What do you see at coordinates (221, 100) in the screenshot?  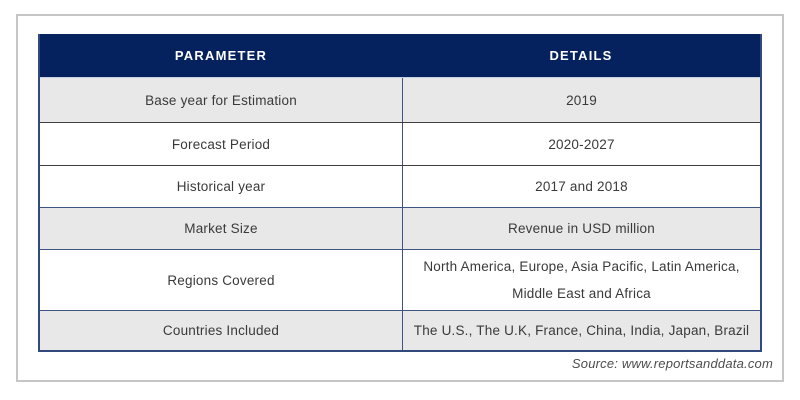 I see `cell-parameter: Base year for Estimation` at bounding box center [221, 100].